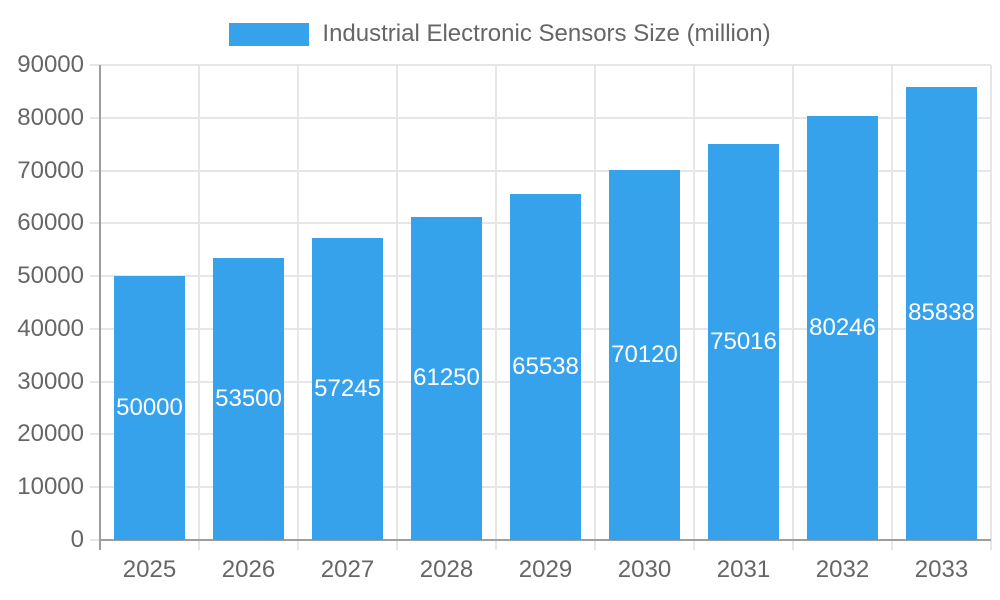 The image size is (1000, 600). Describe the element at coordinates (743, 569) in the screenshot. I see `x-axis-label: 2031` at that location.